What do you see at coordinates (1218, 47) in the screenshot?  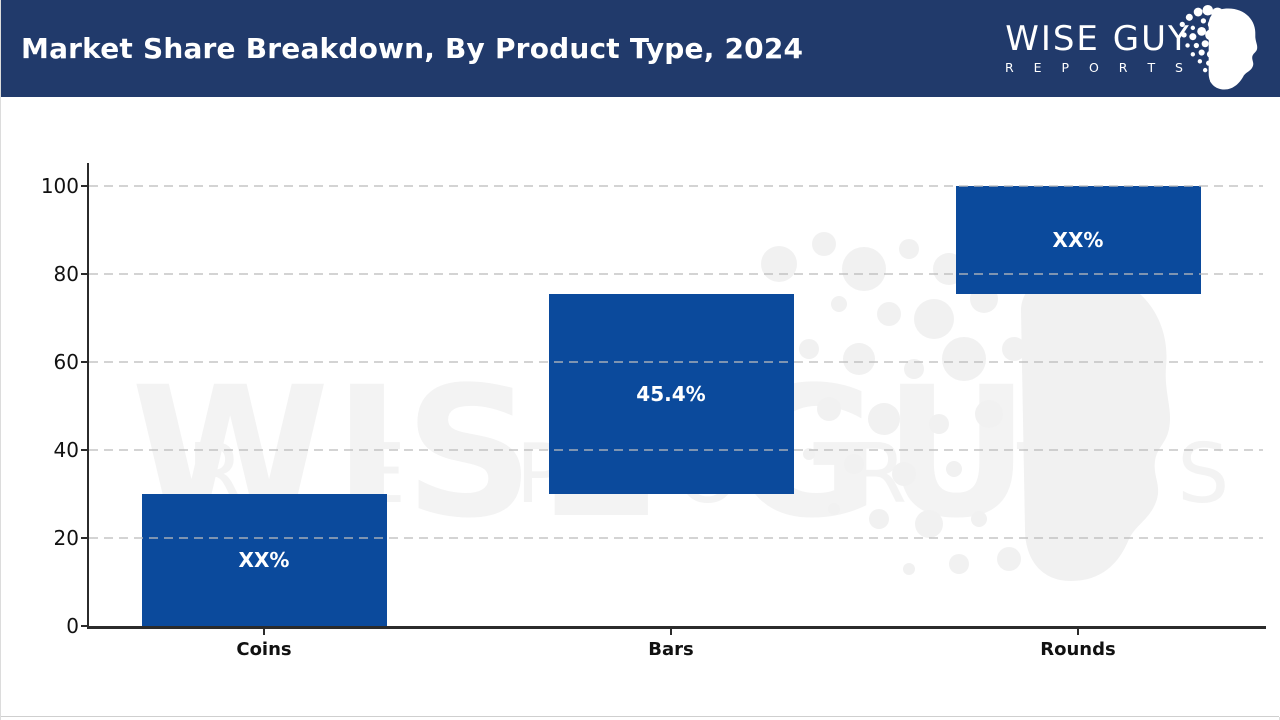 I see `logo-face-icon` at bounding box center [1218, 47].